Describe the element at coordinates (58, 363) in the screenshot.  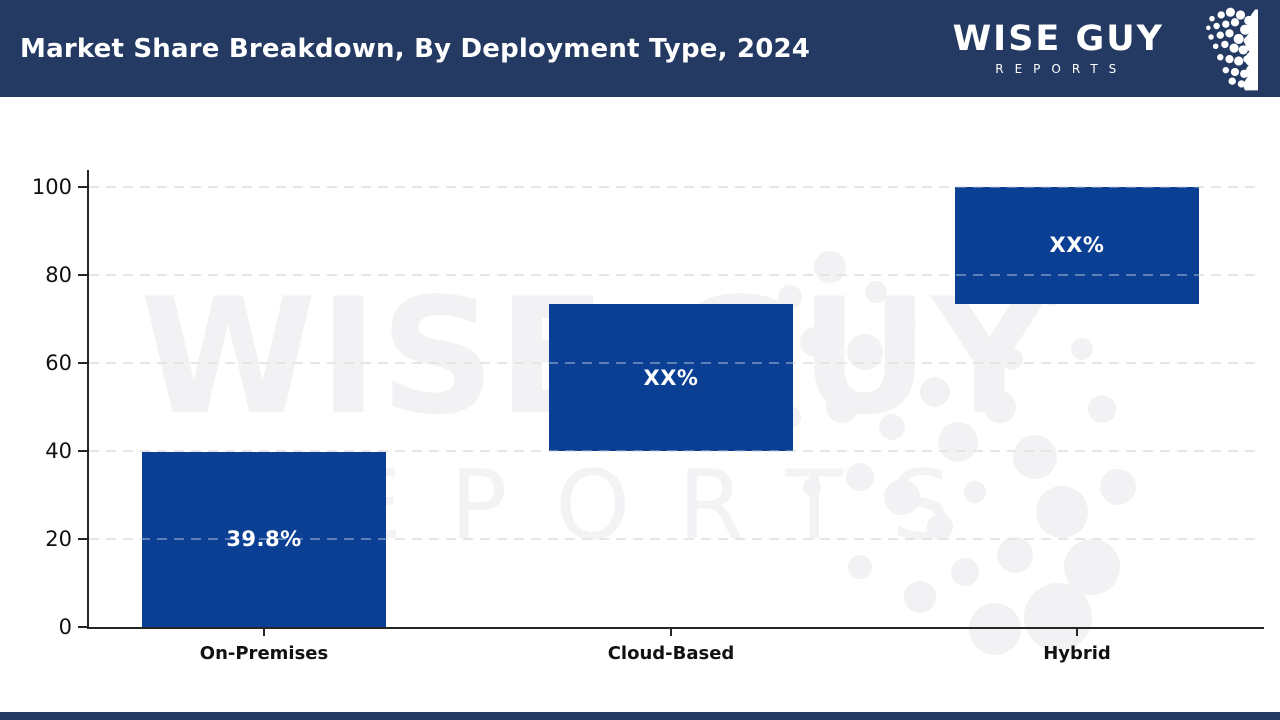
I see `y-tick-label: 60` at that location.